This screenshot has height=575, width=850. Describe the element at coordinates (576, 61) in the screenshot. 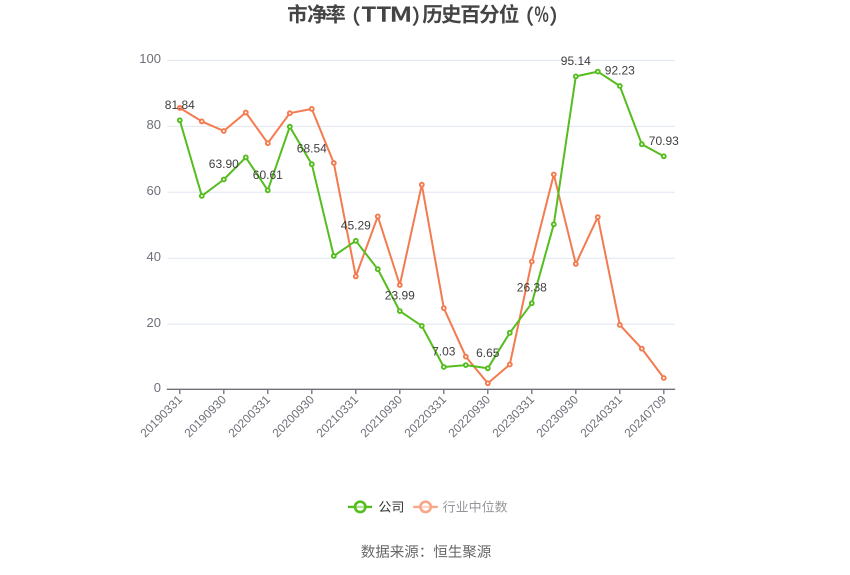

I see `svg-text: 95.14` at that location.